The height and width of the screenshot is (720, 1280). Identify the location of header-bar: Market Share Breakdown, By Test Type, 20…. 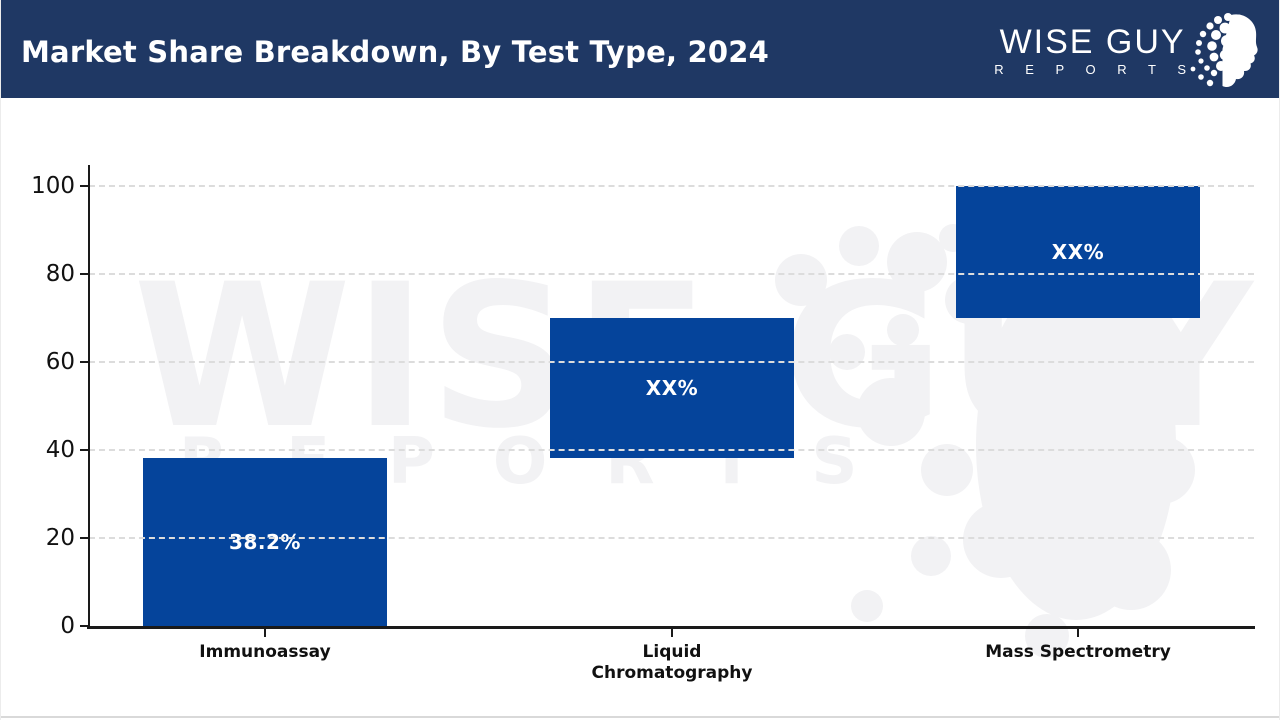
(640, 49).